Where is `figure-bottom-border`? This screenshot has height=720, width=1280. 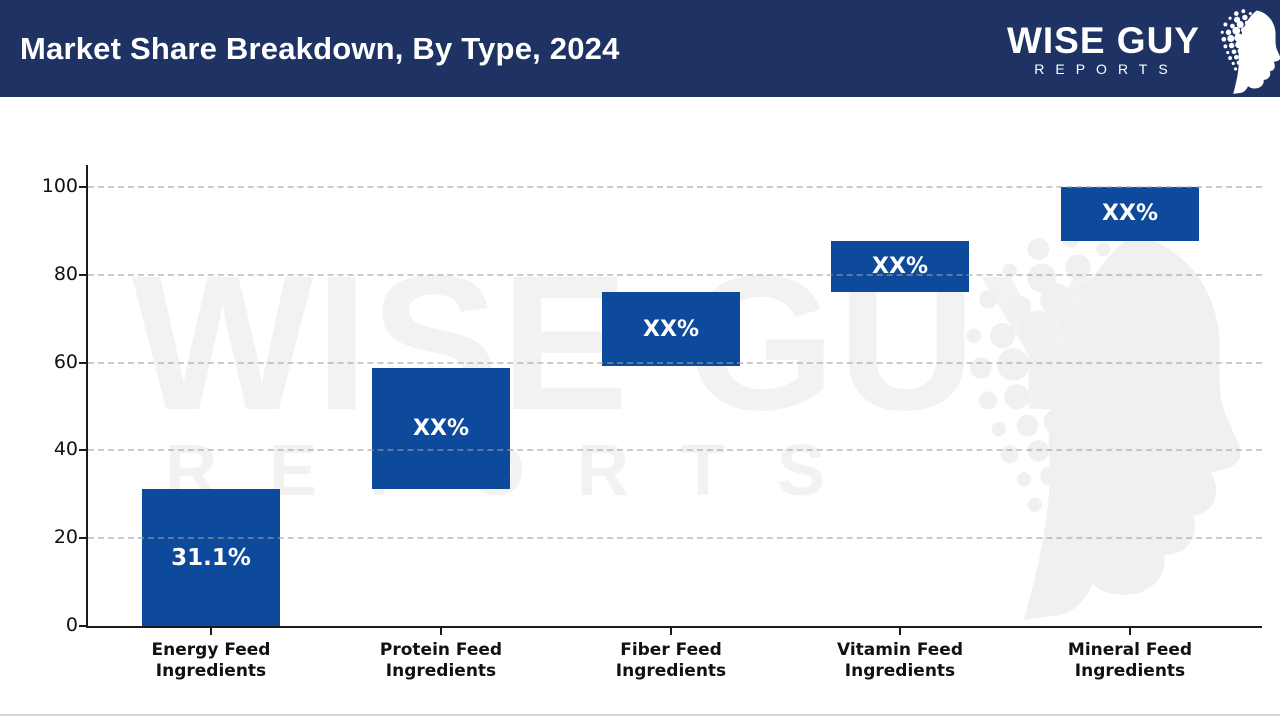
figure-bottom-border is located at coordinates (640, 715).